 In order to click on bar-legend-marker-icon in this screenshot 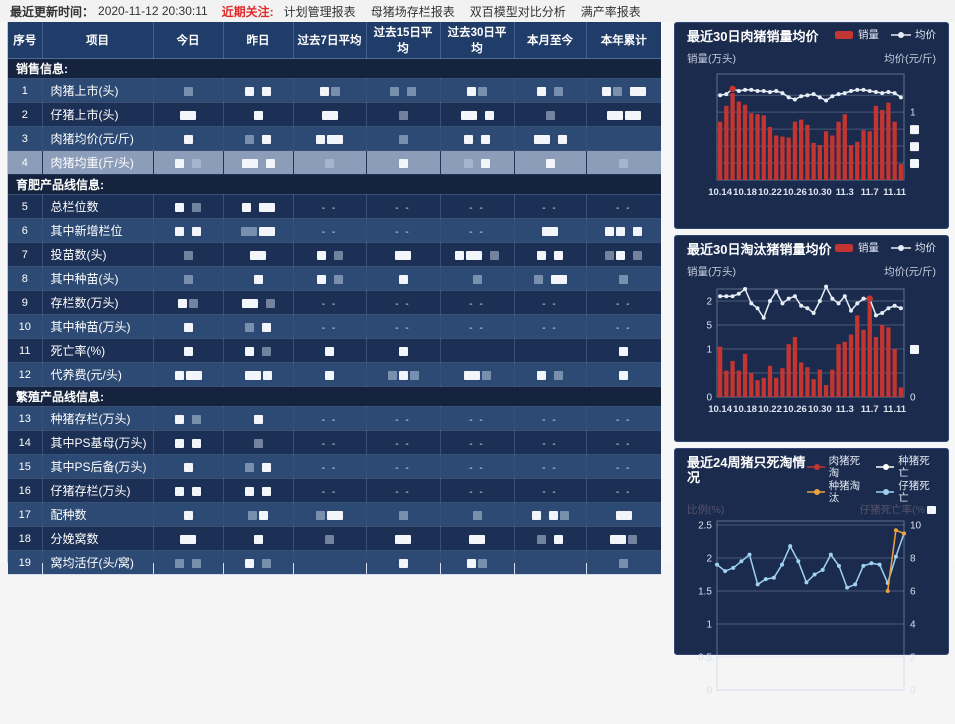, I will do `click(844, 248)`.